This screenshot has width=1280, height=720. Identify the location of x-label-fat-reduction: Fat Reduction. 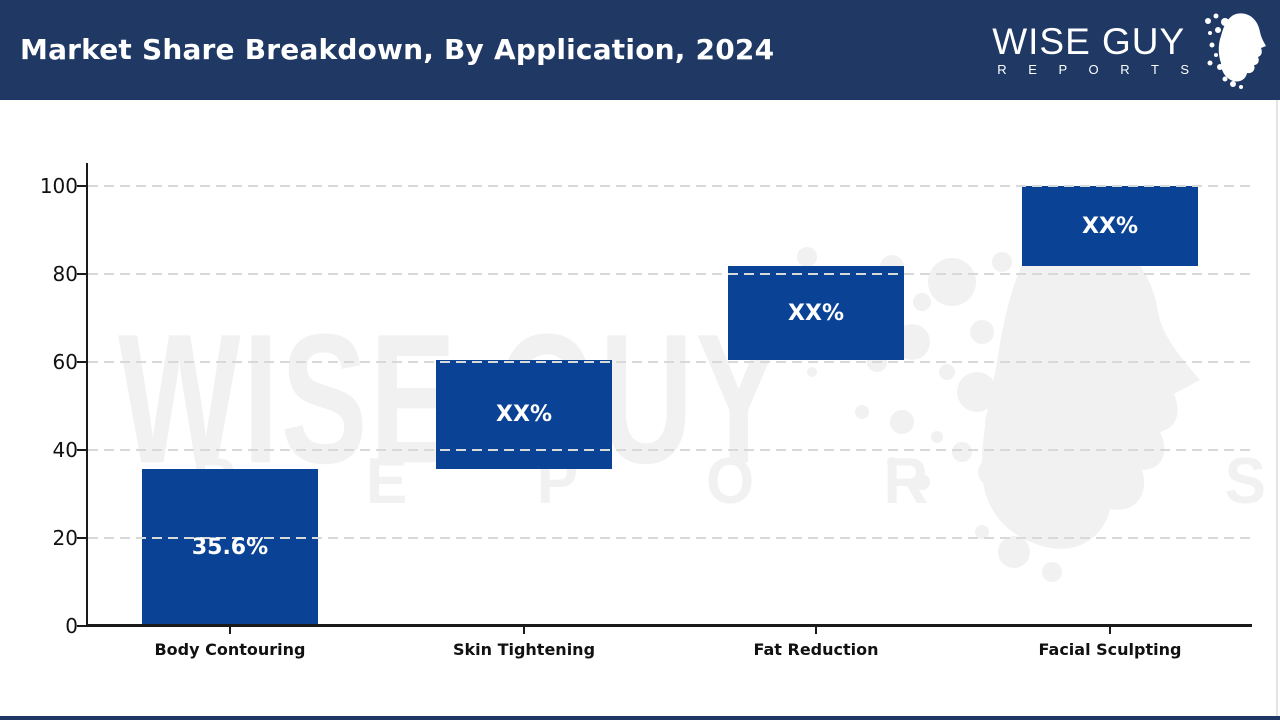
(816, 649).